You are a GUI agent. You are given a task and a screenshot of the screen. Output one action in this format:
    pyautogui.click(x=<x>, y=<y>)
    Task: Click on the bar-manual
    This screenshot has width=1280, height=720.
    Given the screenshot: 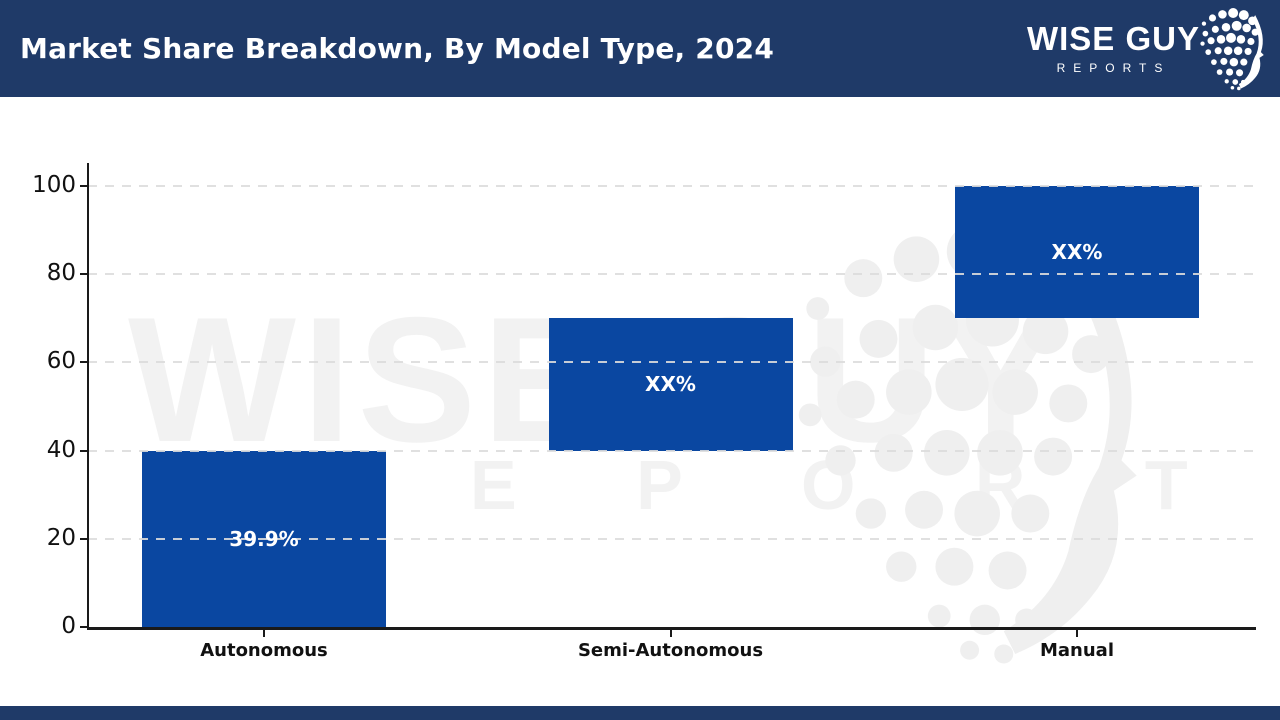 What is the action you would take?
    pyautogui.click(x=1077, y=252)
    